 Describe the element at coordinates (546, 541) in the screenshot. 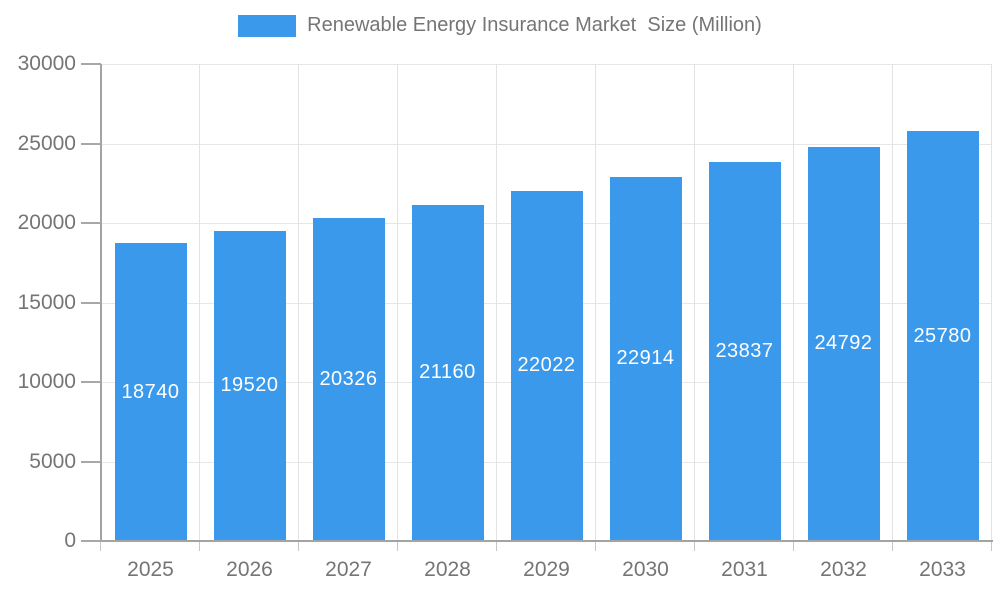

I see `x-axis-line` at that location.